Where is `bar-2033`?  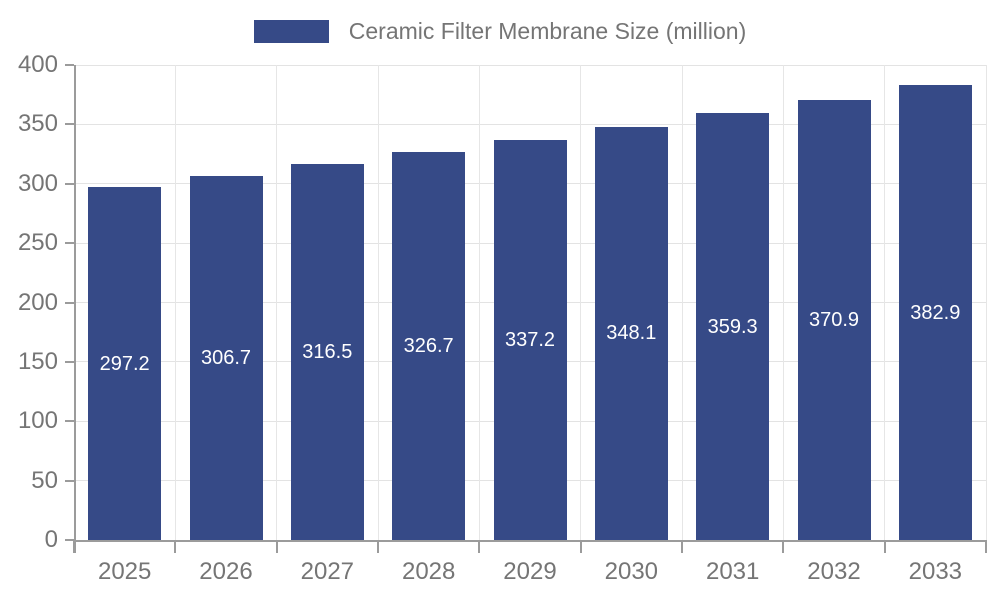
bar-2033 is located at coordinates (935, 312).